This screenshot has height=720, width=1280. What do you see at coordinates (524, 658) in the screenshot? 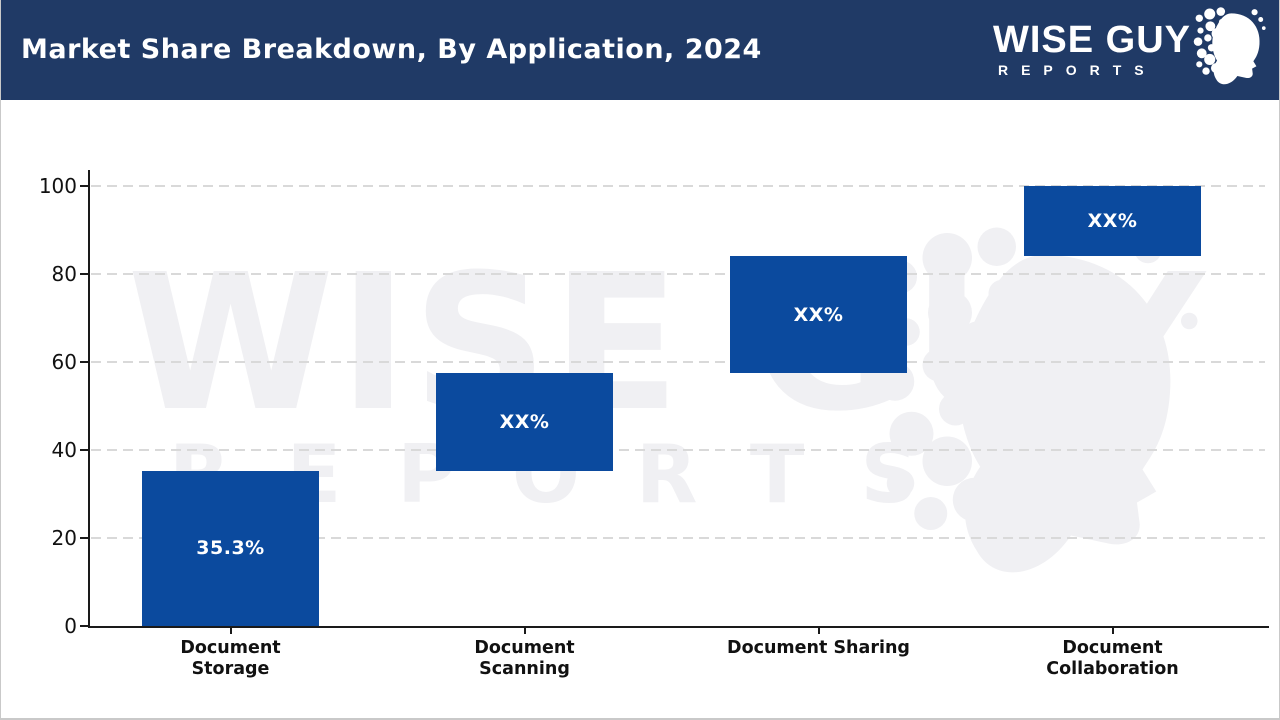
I see `x-category-label: Document Scanning` at bounding box center [524, 658].